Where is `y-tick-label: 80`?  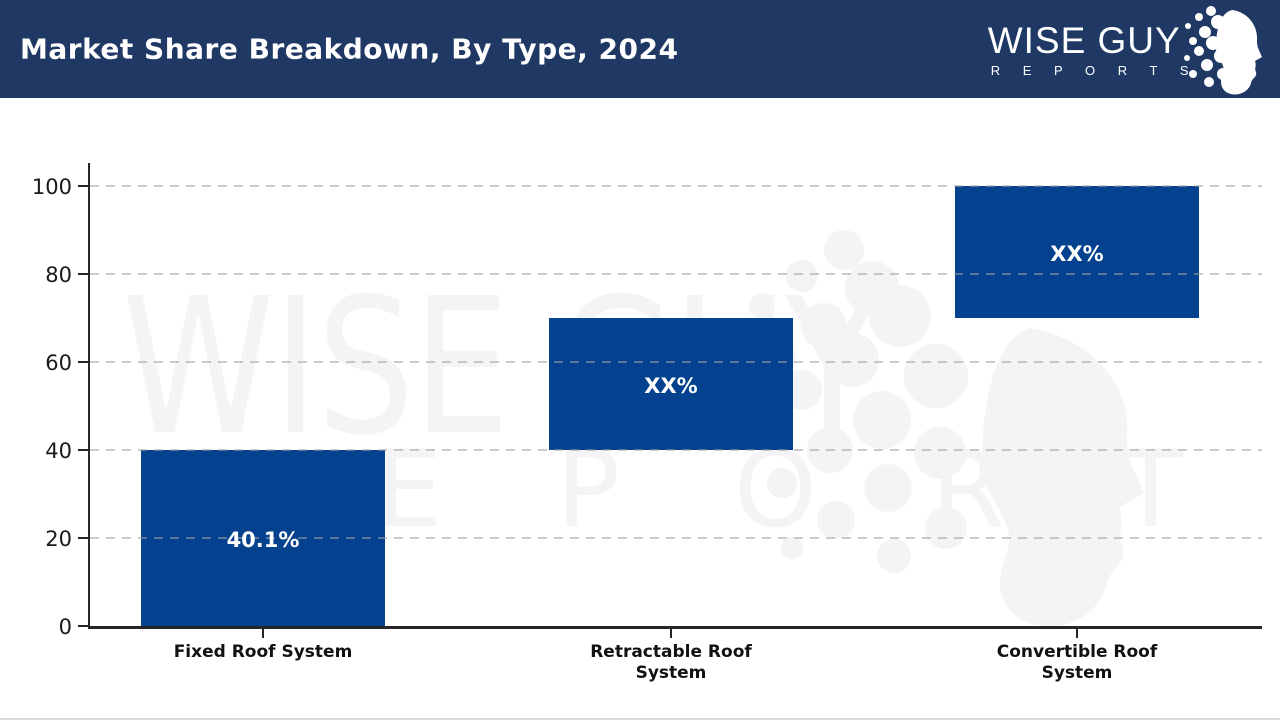 y-tick-label: 80 is located at coordinates (58, 275).